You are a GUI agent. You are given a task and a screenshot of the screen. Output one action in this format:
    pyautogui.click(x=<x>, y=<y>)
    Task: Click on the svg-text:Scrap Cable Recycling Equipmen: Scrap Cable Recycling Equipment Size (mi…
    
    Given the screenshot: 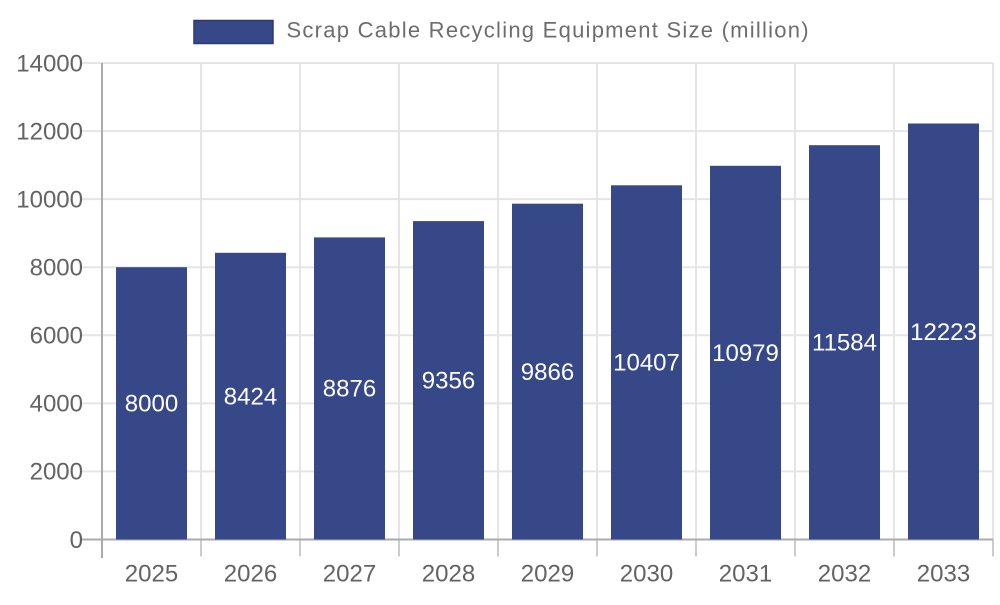 What is the action you would take?
    pyautogui.click(x=548, y=30)
    